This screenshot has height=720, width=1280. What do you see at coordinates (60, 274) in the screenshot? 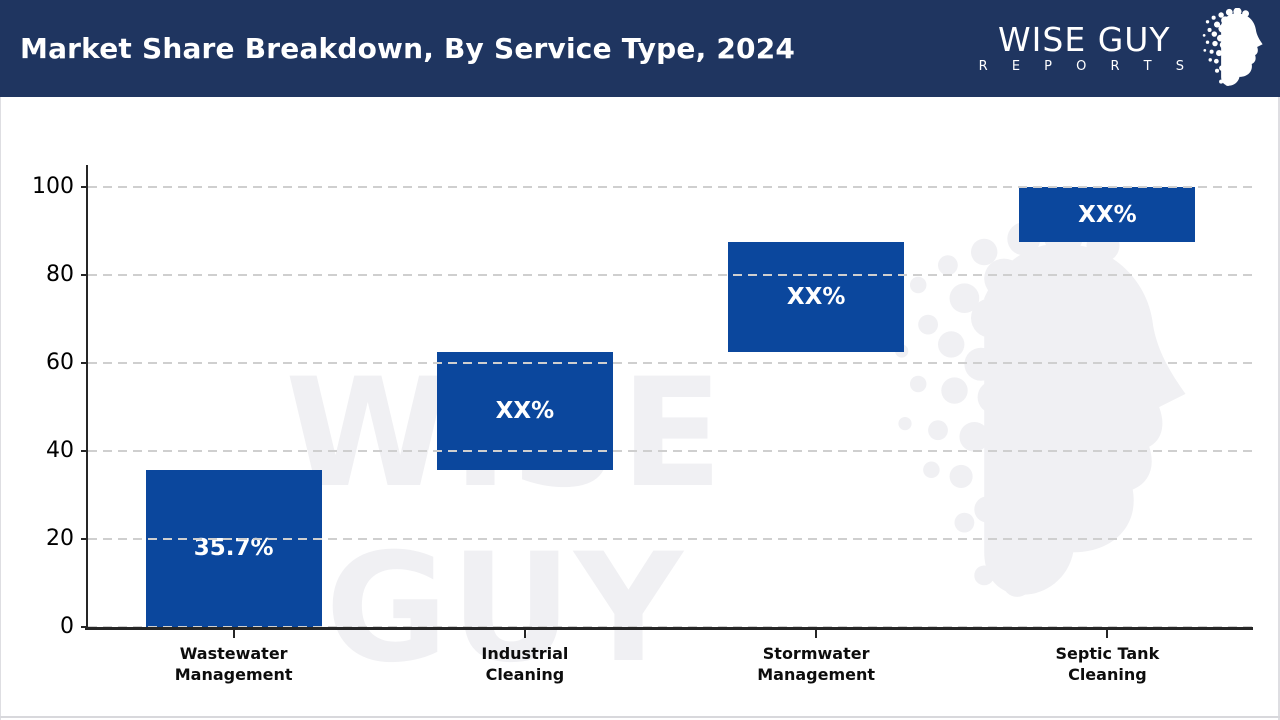
I see `y-axis-tick-label: 80` at bounding box center [60, 274].